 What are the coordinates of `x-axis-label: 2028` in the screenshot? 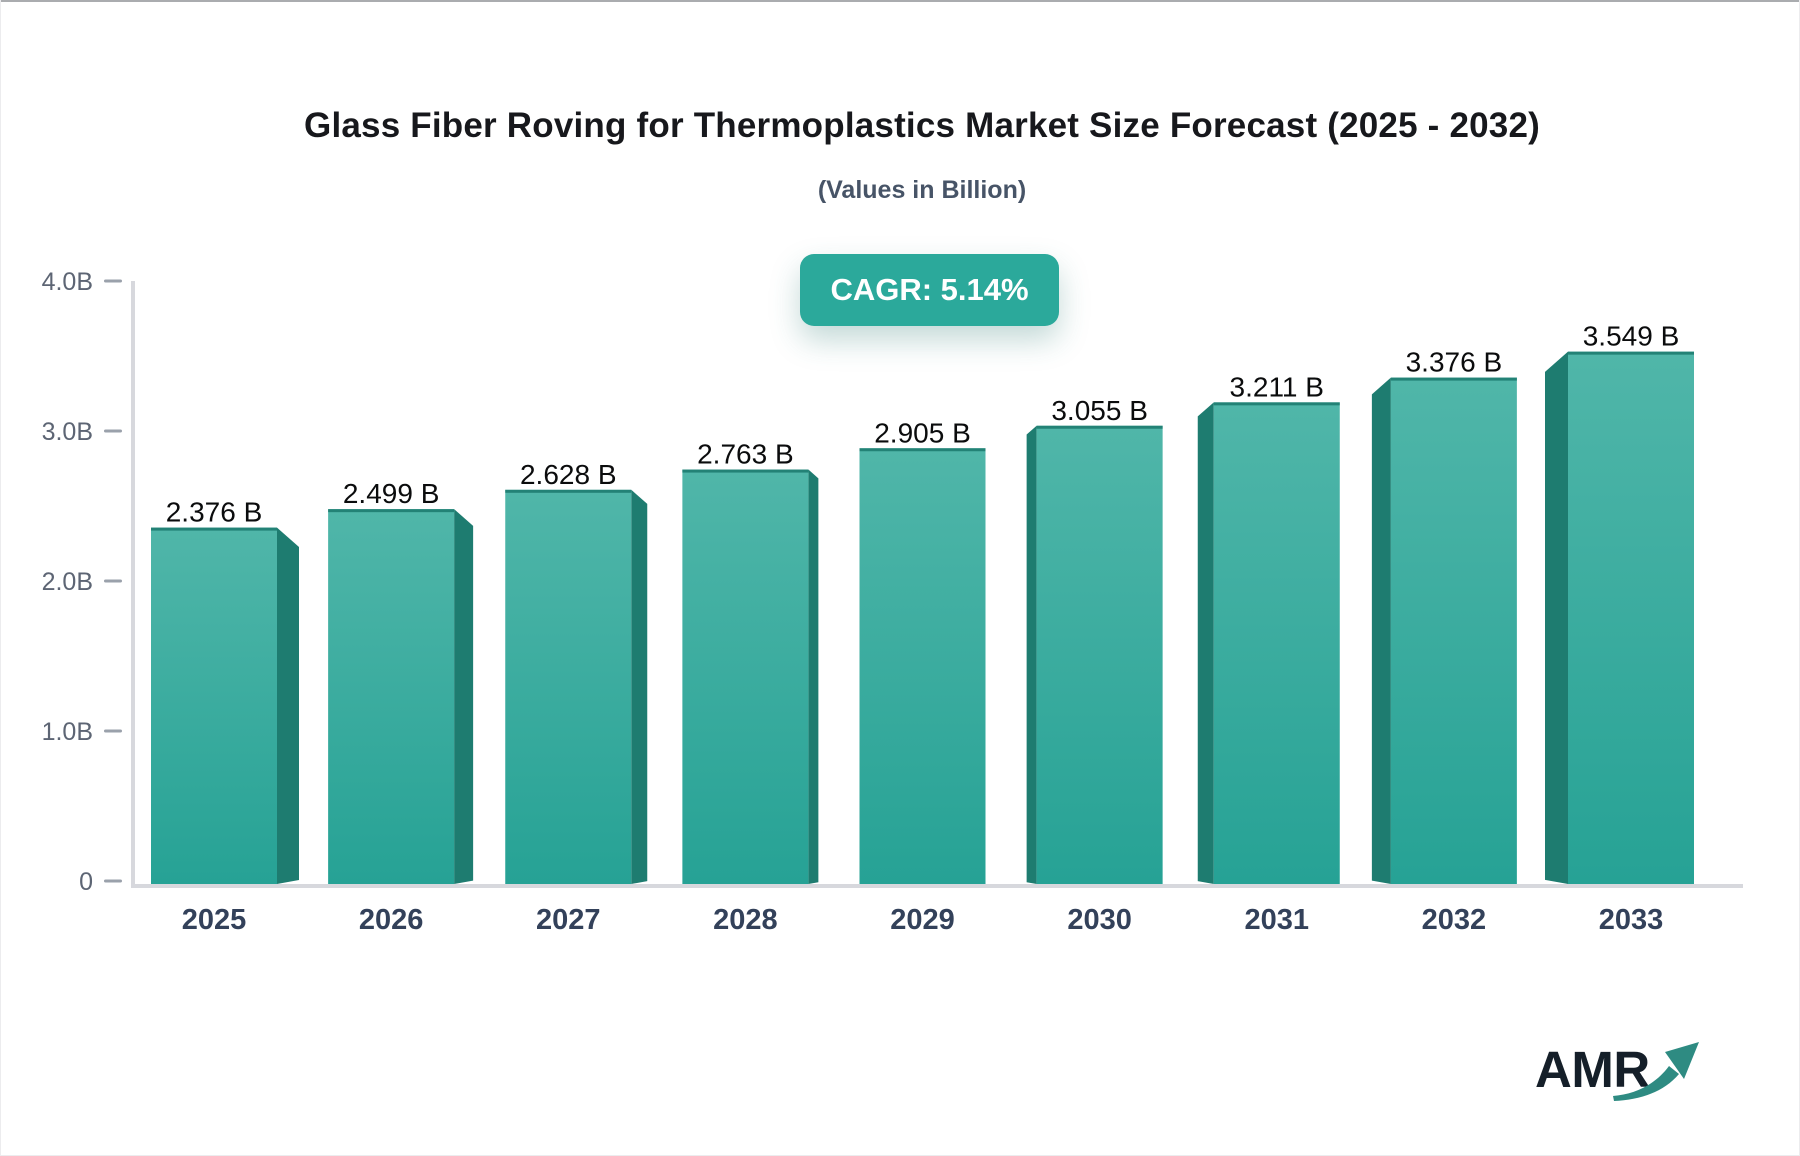 It's located at (745, 920).